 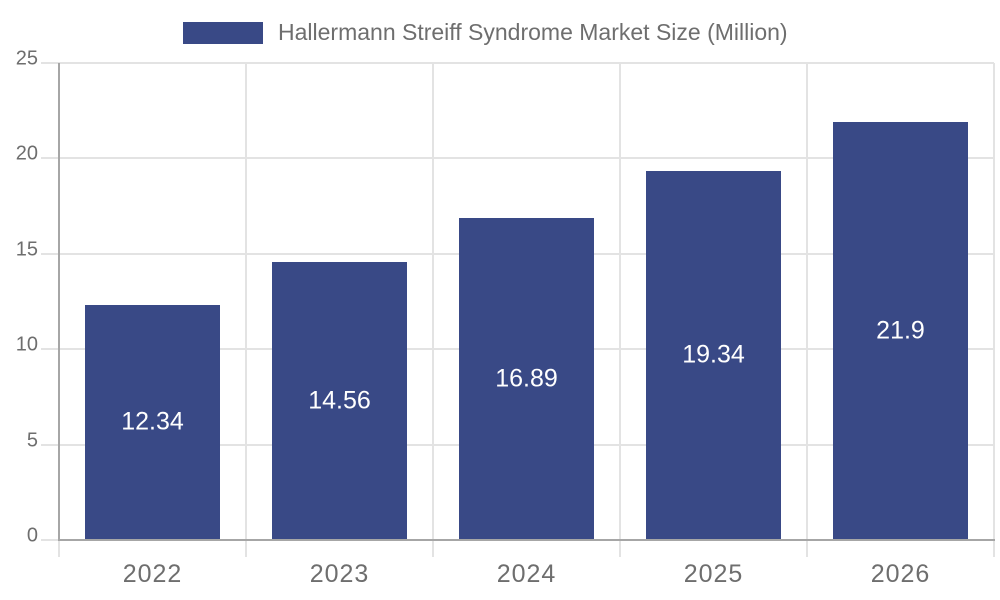 What do you see at coordinates (223, 32) in the screenshot?
I see `legend-swatch` at bounding box center [223, 32].